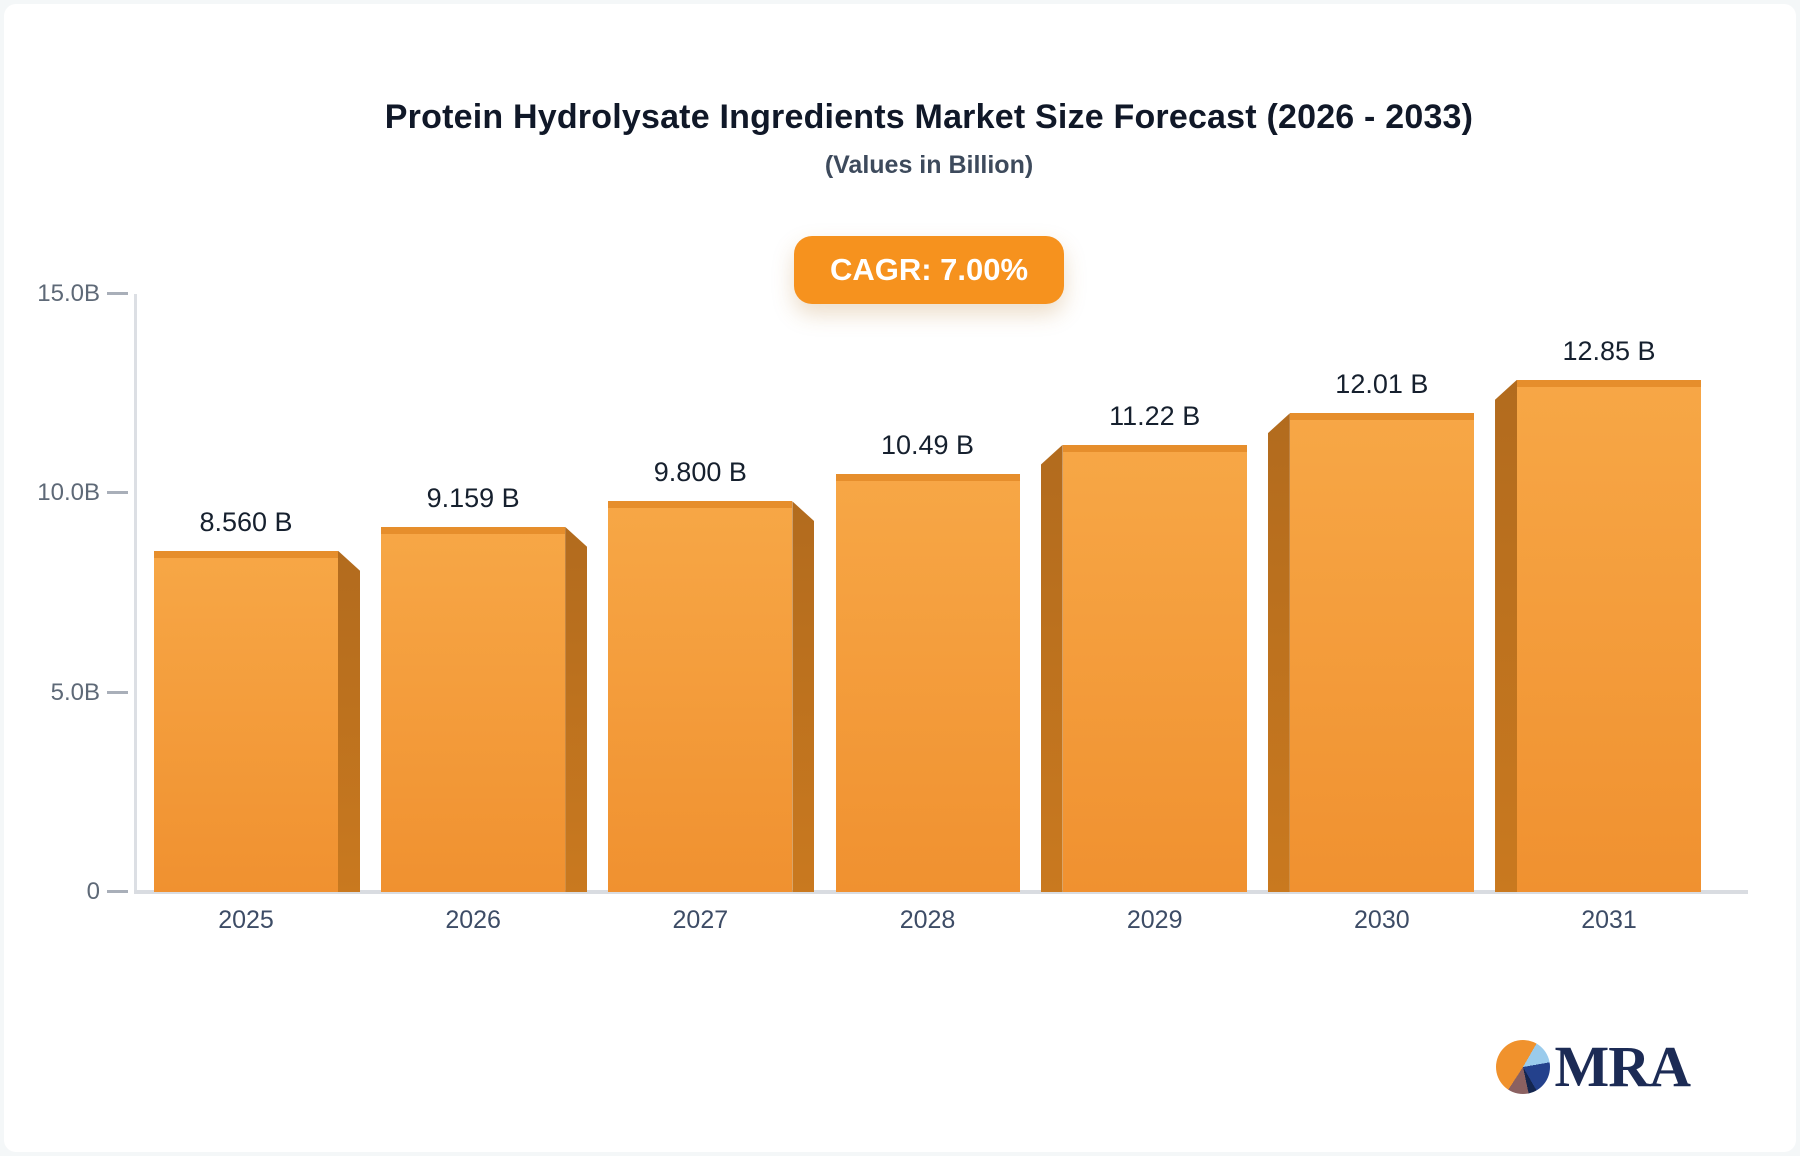 This screenshot has height=1156, width=1800. What do you see at coordinates (473, 497) in the screenshot?
I see `bar-value-label: 9.159 B` at bounding box center [473, 497].